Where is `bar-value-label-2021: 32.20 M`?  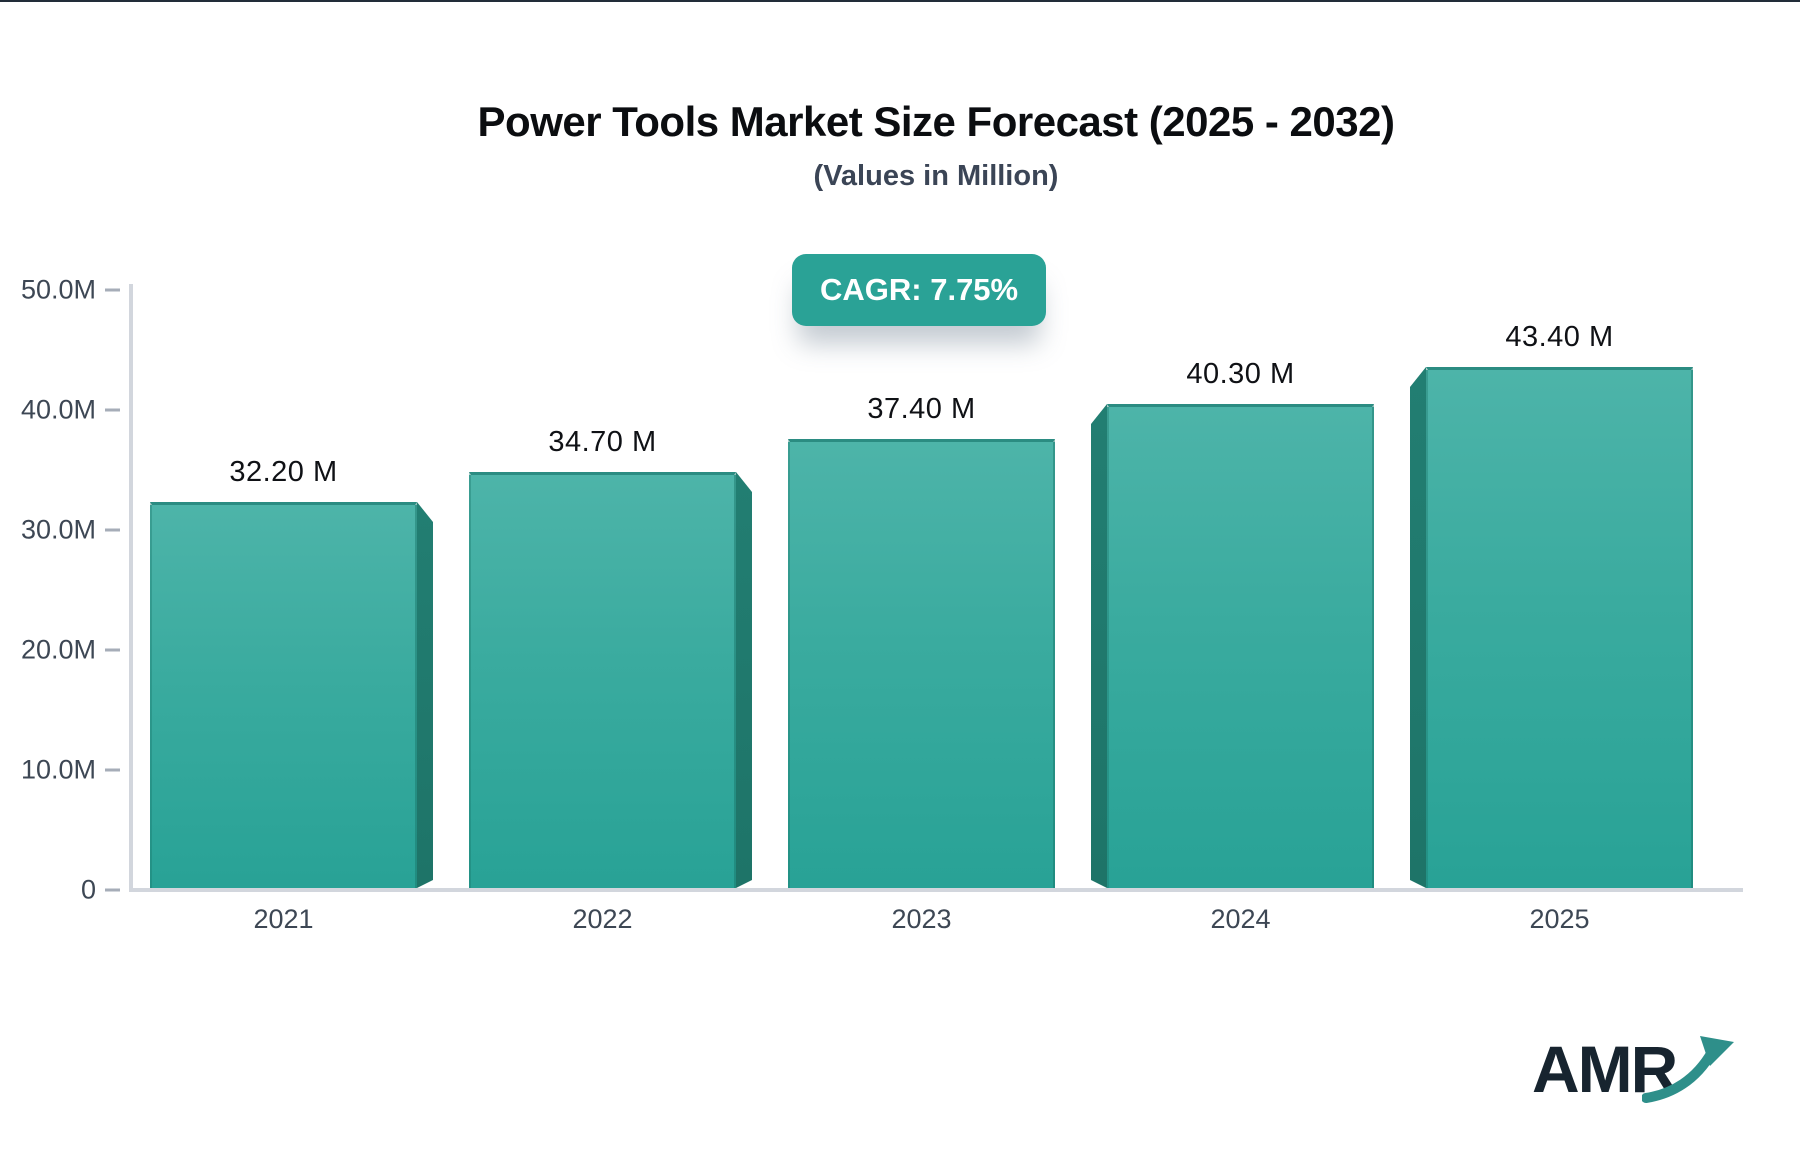
bar-value-label-2021: 32.20 M is located at coordinates (283, 472).